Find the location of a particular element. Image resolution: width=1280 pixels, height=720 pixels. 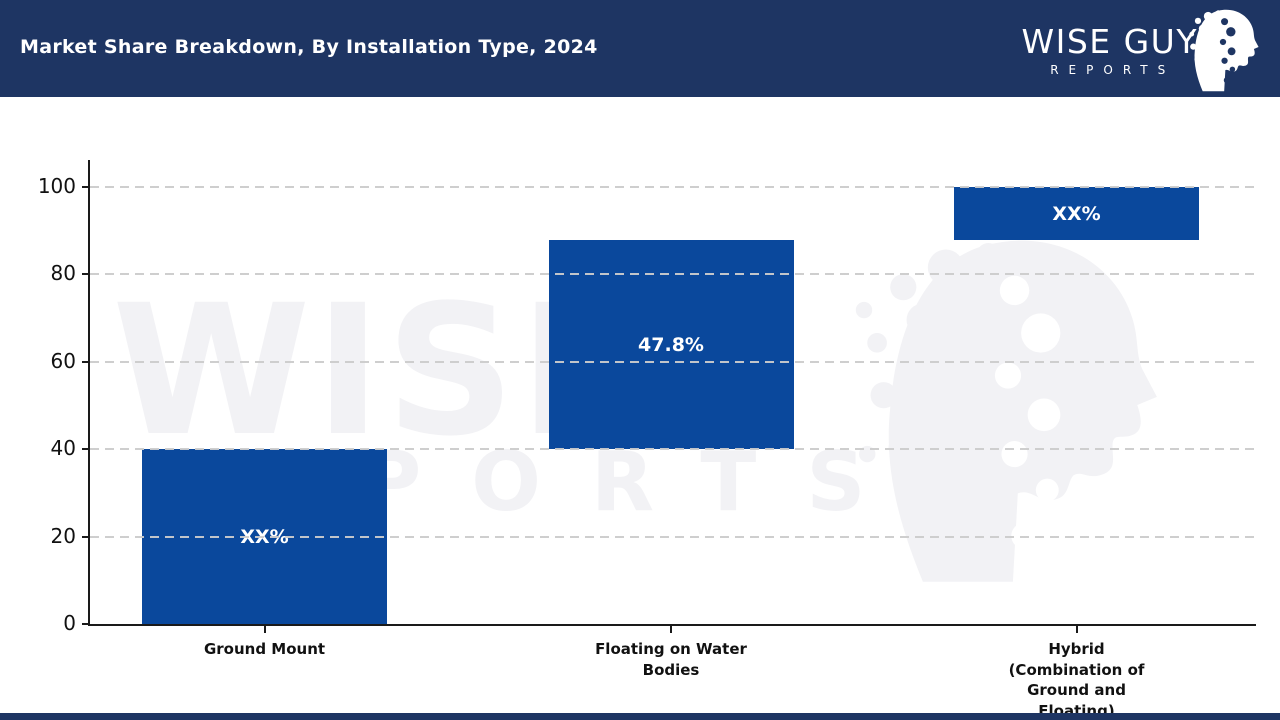

y-axis-tick-label: 40 is located at coordinates (63, 448).